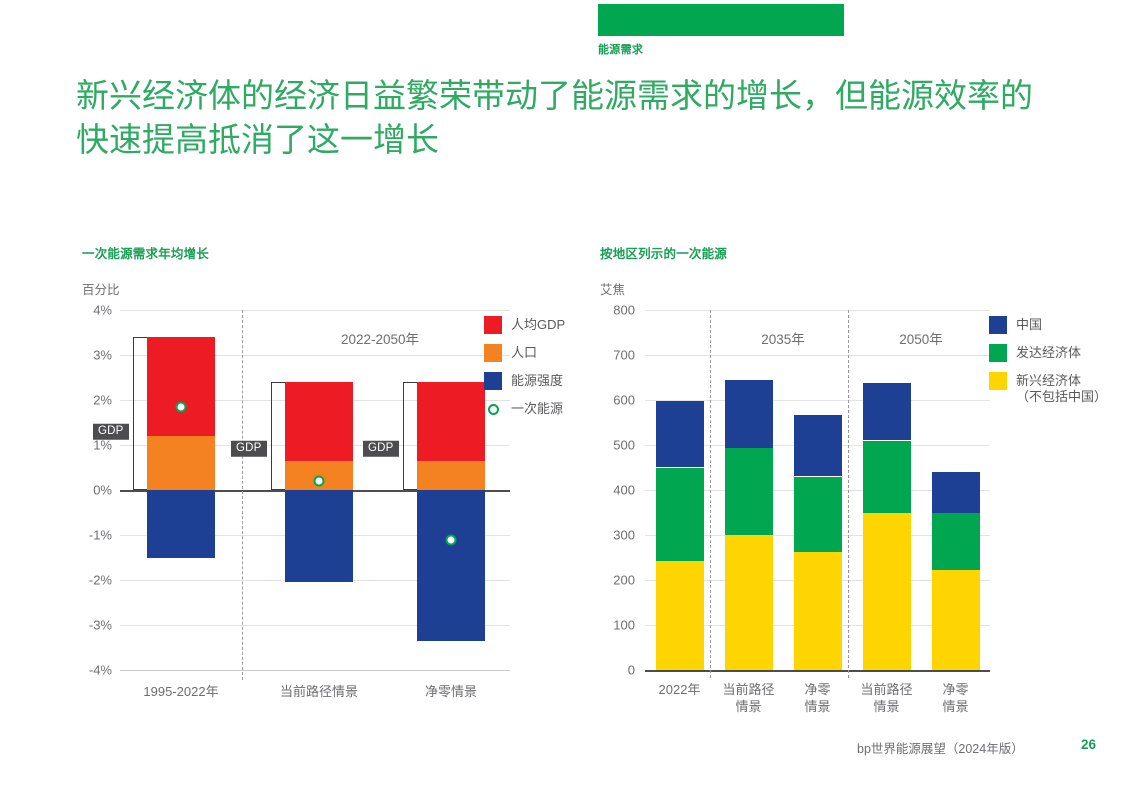 The height and width of the screenshot is (800, 1135). I want to click on right-chart-title: 按地区列示的一次能源, so click(664, 254).